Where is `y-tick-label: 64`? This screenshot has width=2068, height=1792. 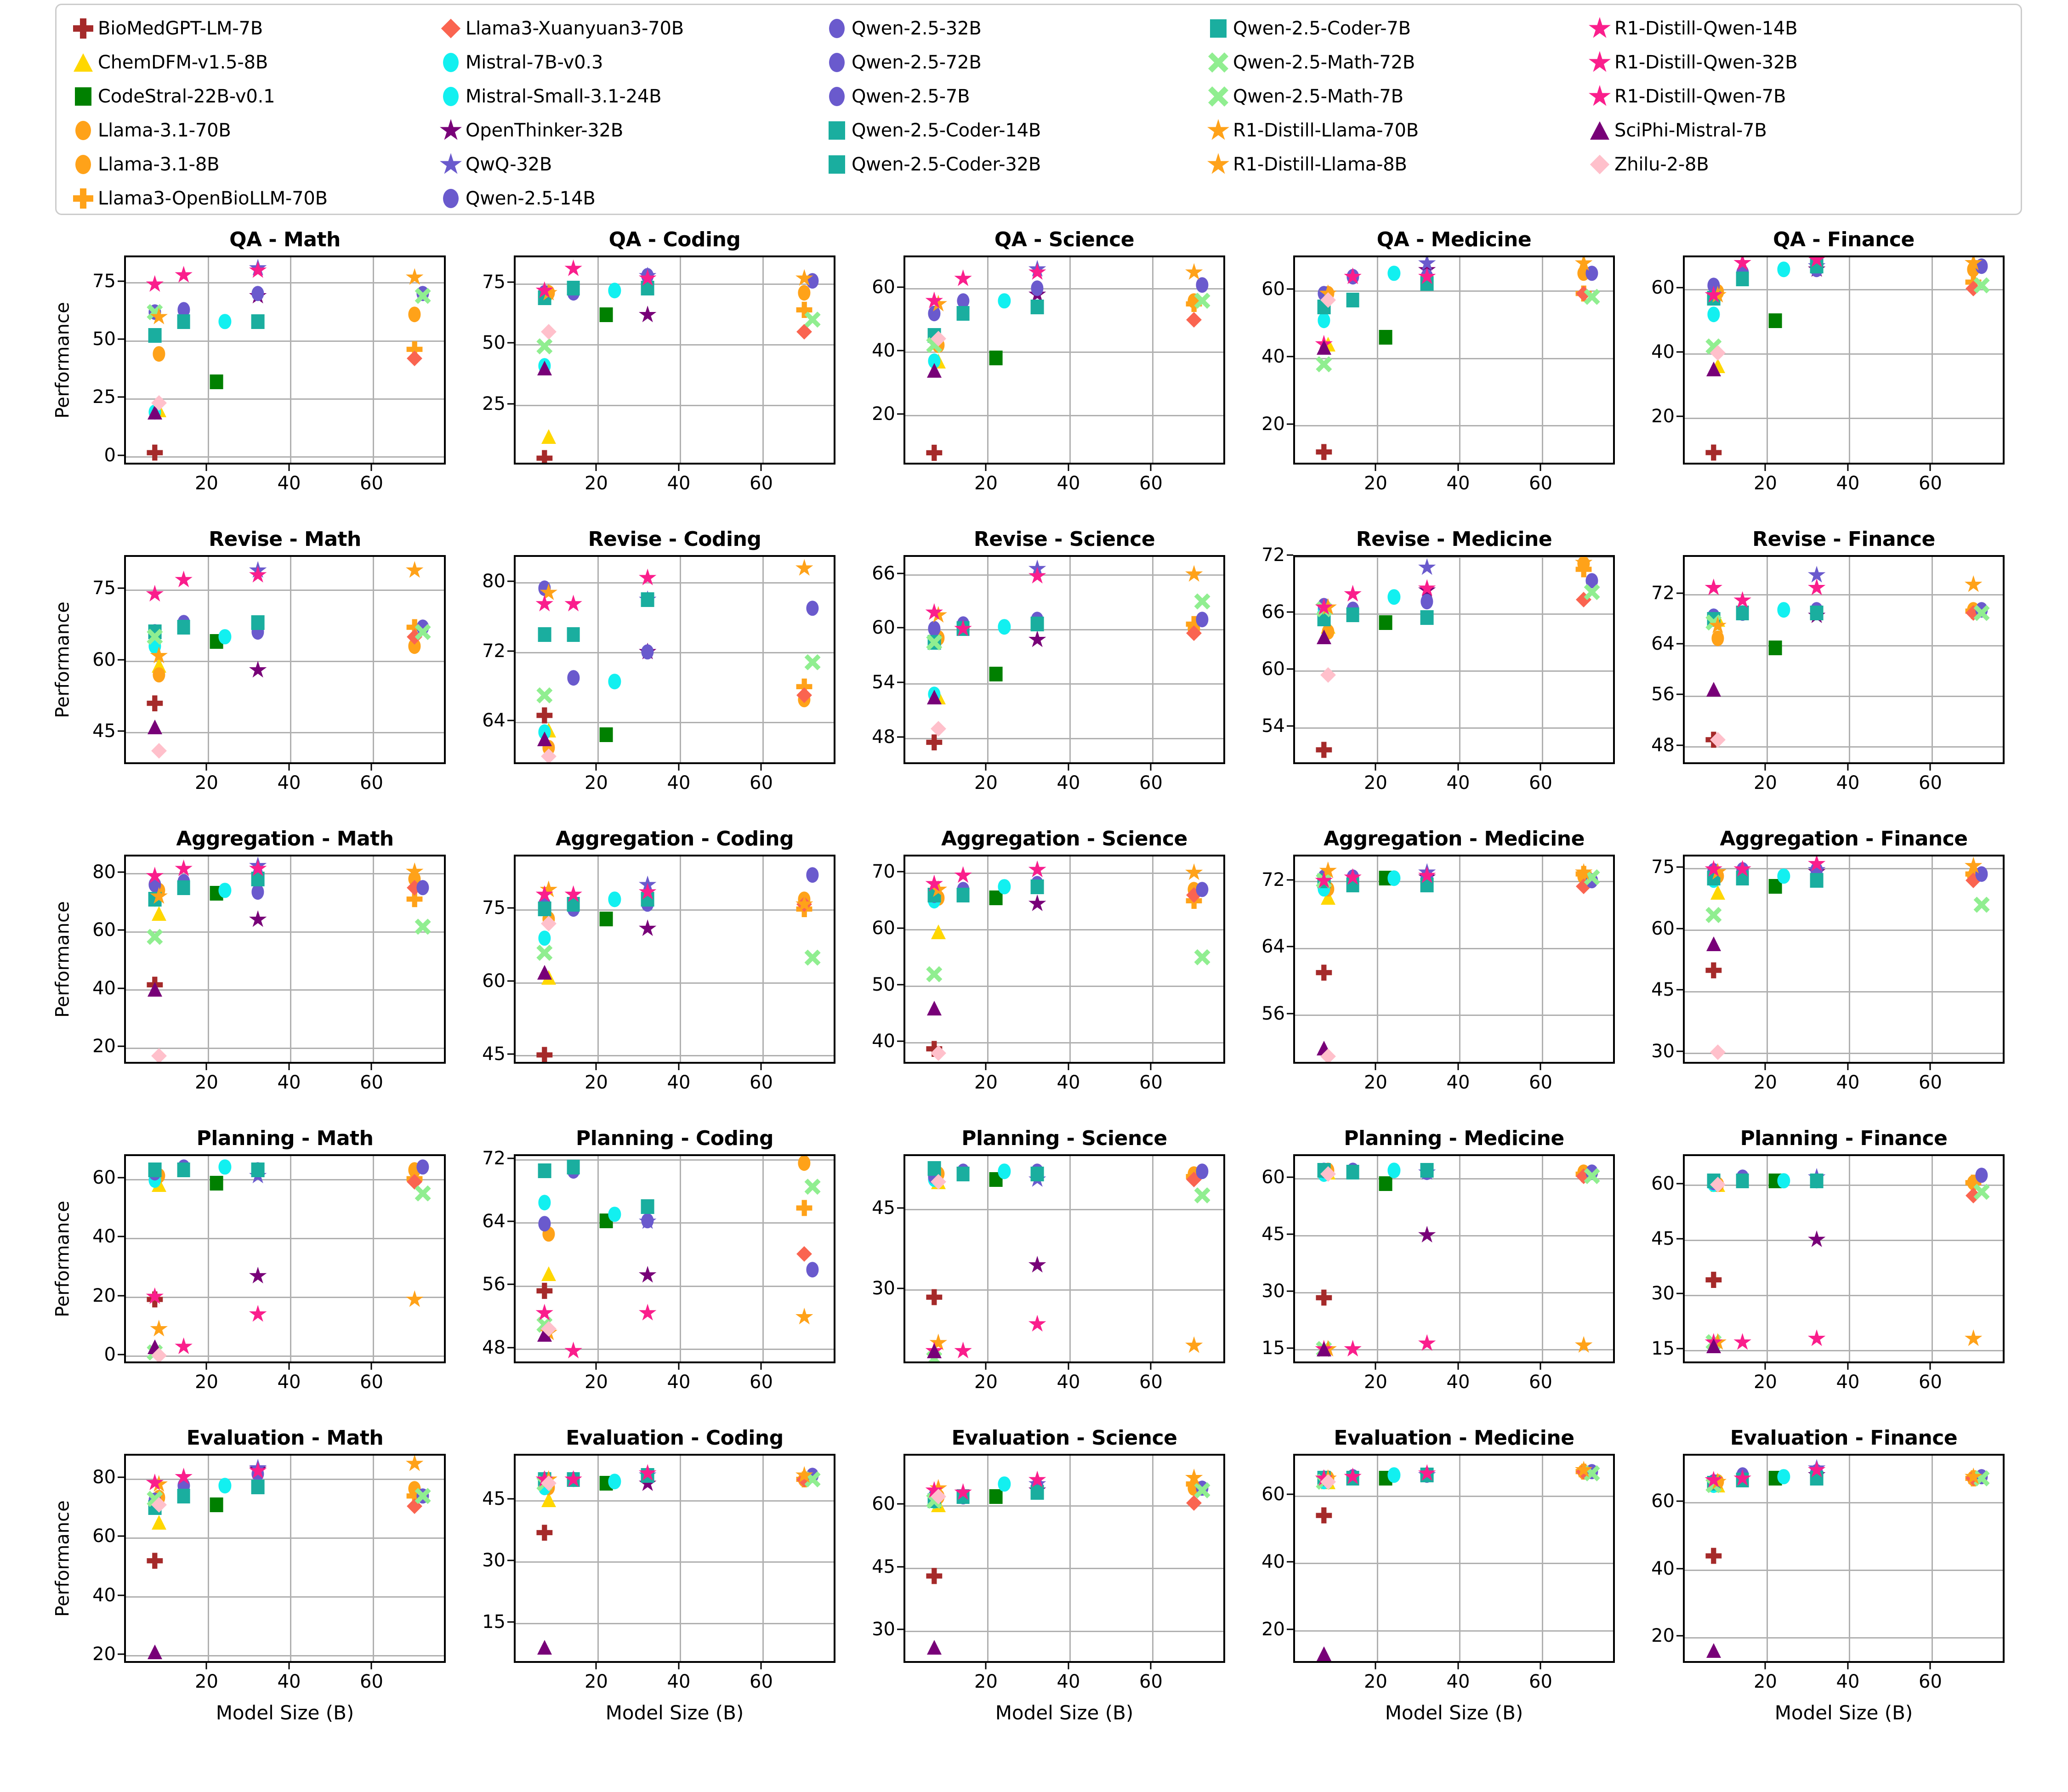
y-tick-label: 64 is located at coordinates (1663, 644).